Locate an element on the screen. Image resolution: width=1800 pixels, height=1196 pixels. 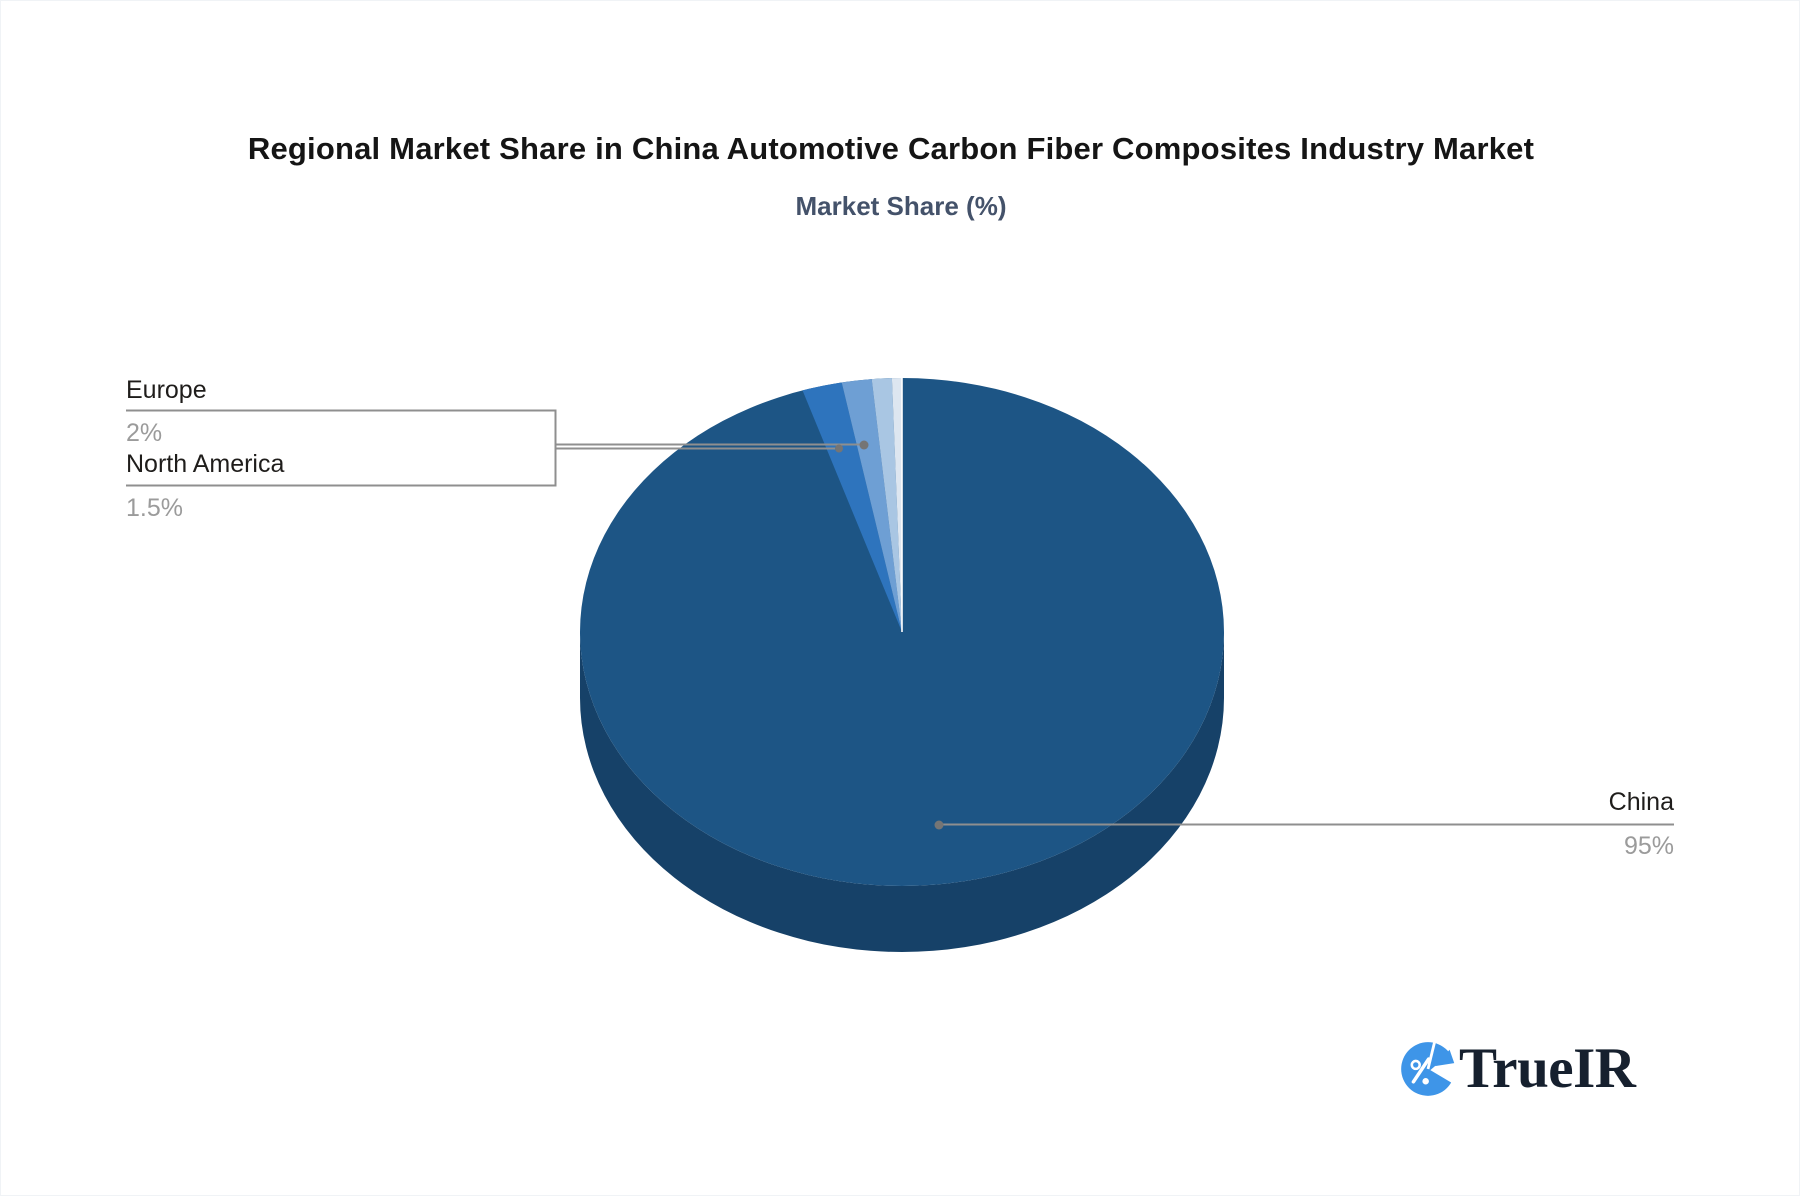
label-north-america: North America is located at coordinates (205, 464).